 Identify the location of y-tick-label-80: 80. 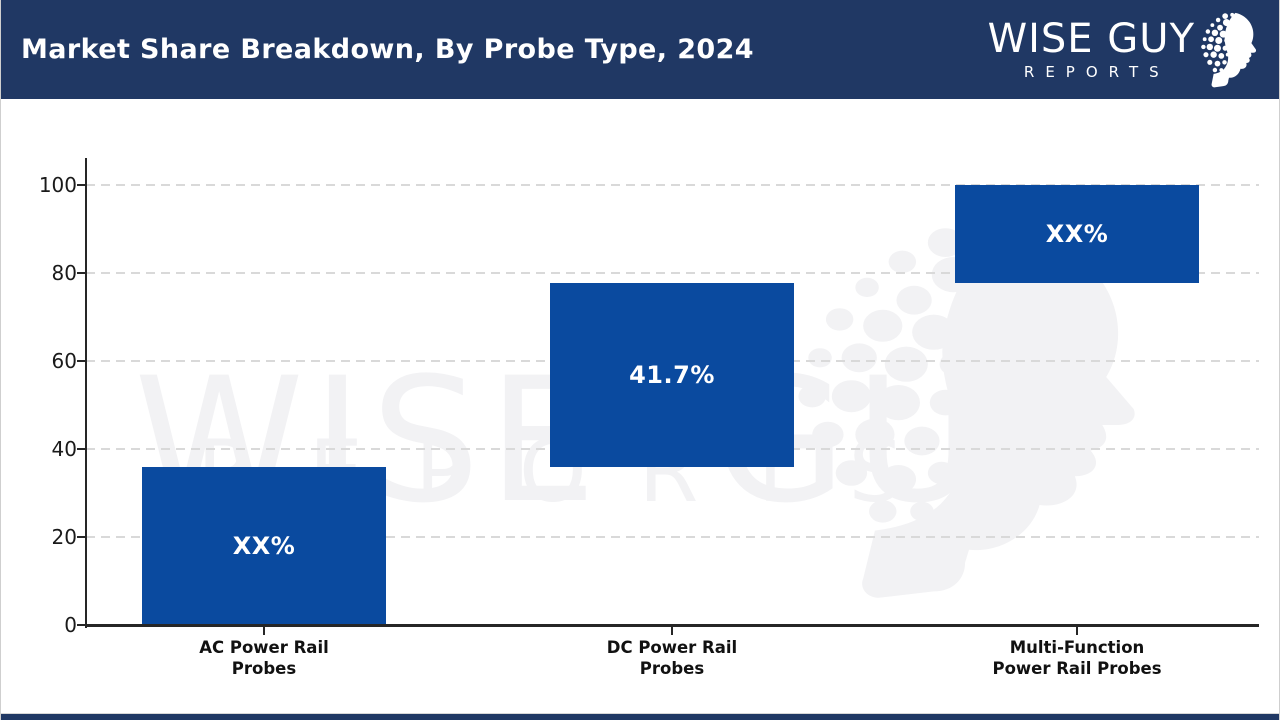
(64, 273).